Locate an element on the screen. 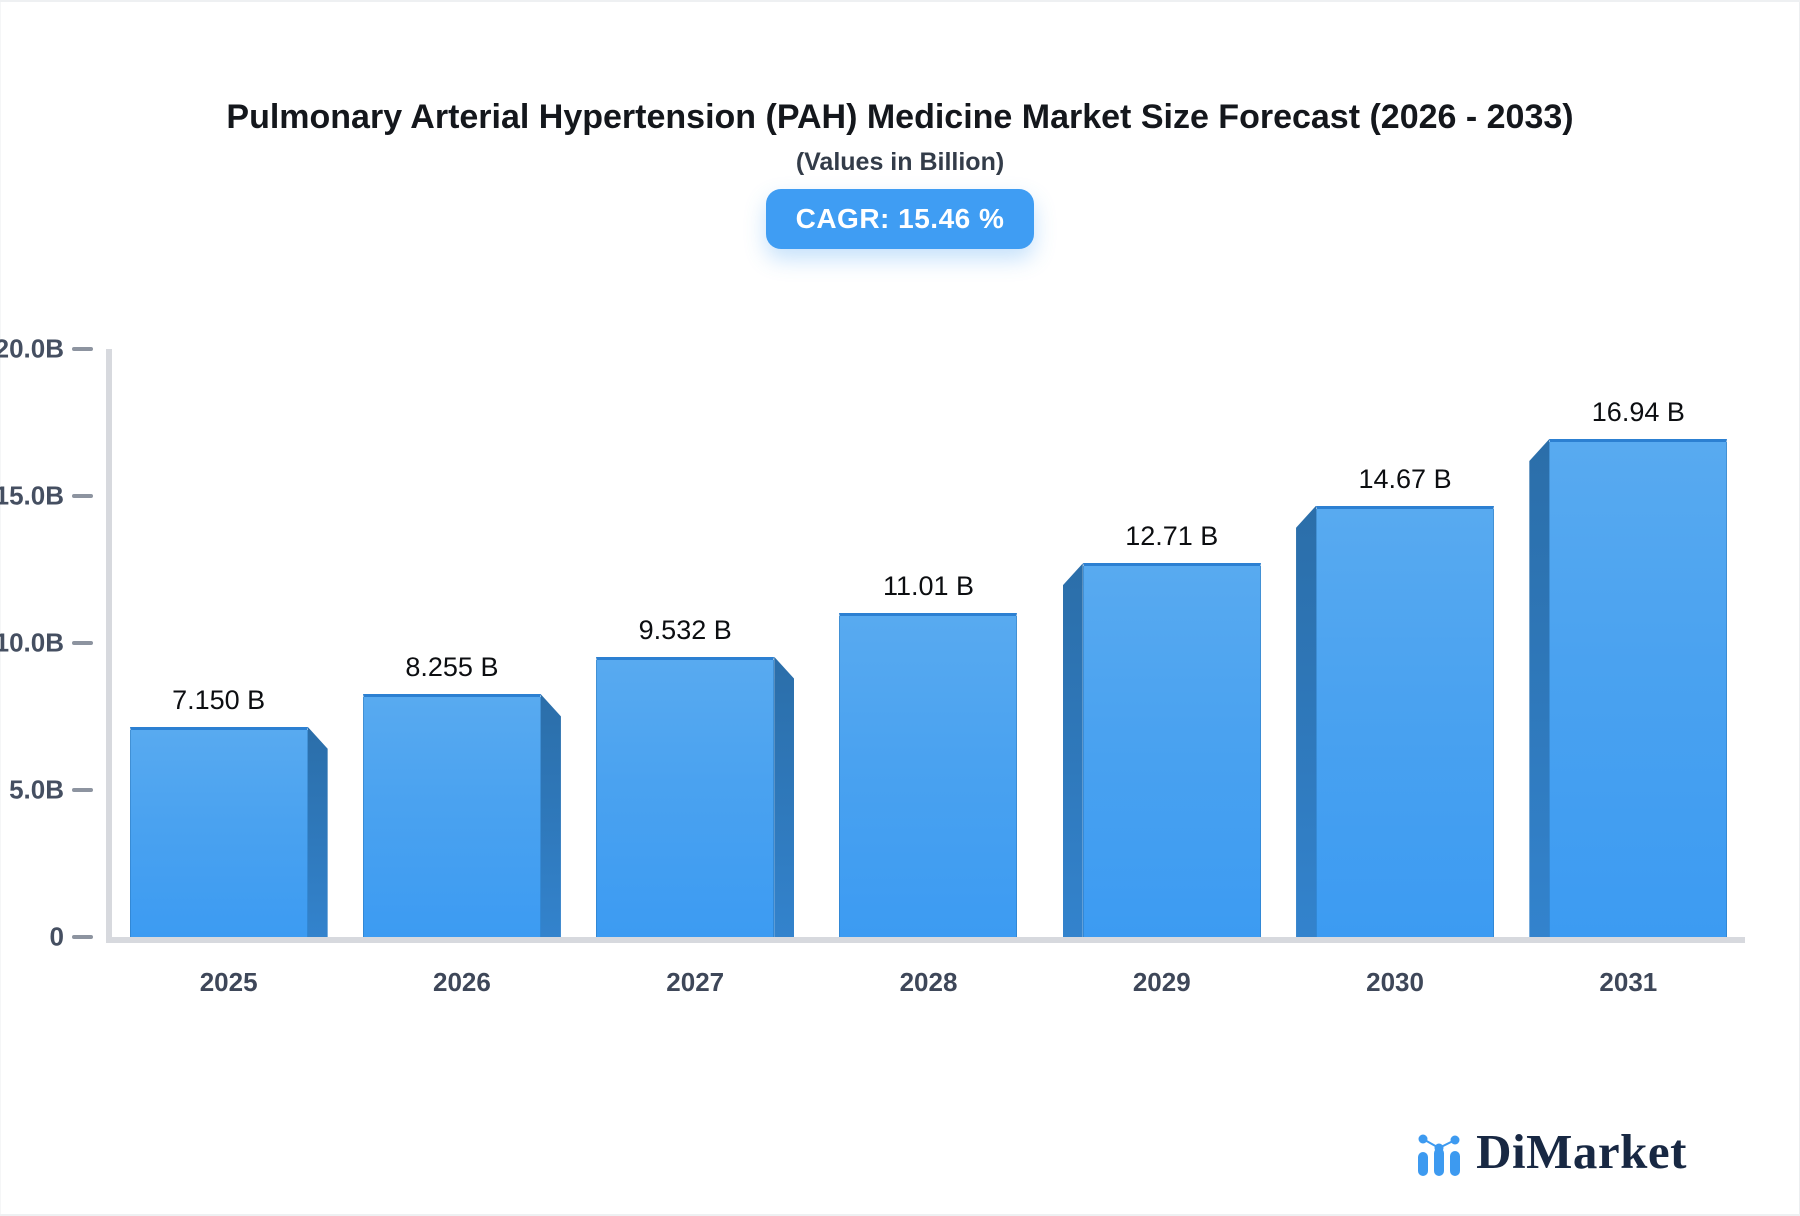  bar-2027: 9.532 B is located at coordinates (695, 776).